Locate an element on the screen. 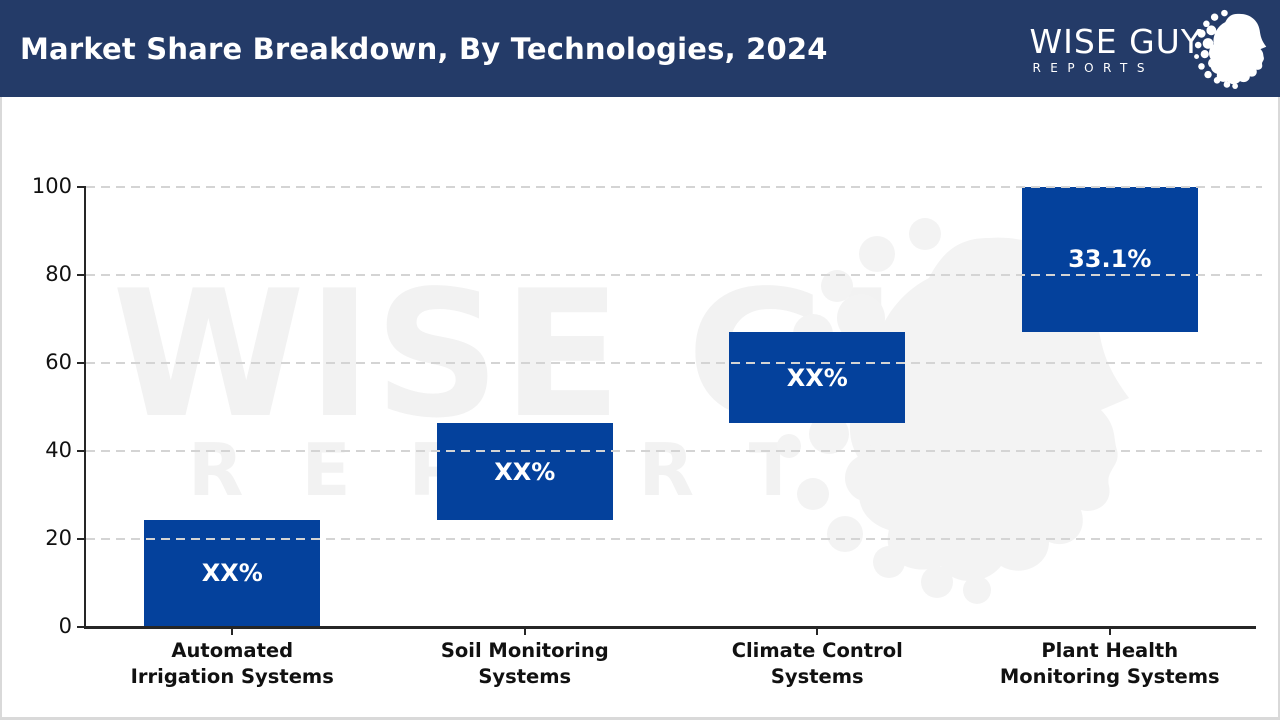 The width and height of the screenshot is (1280, 720). y-tick-label: 80 is located at coordinates (58, 273).